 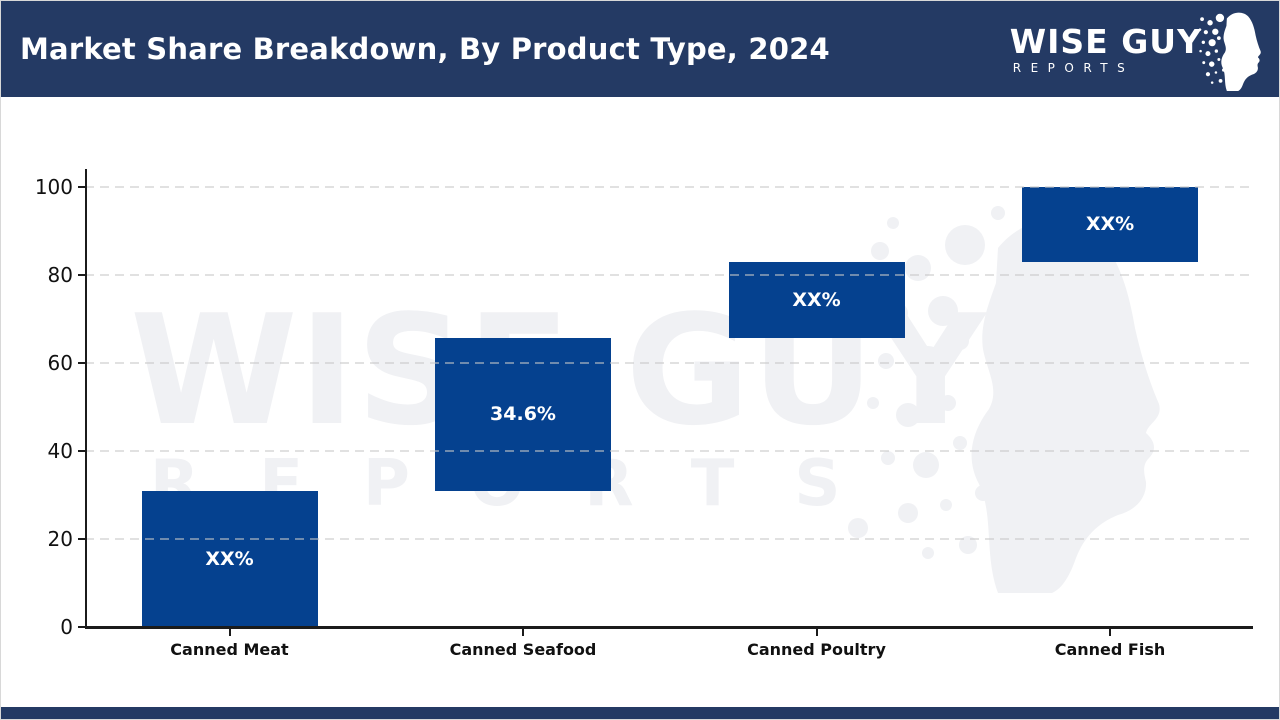 I want to click on bar-value-label: 34.6%, so click(x=523, y=414).